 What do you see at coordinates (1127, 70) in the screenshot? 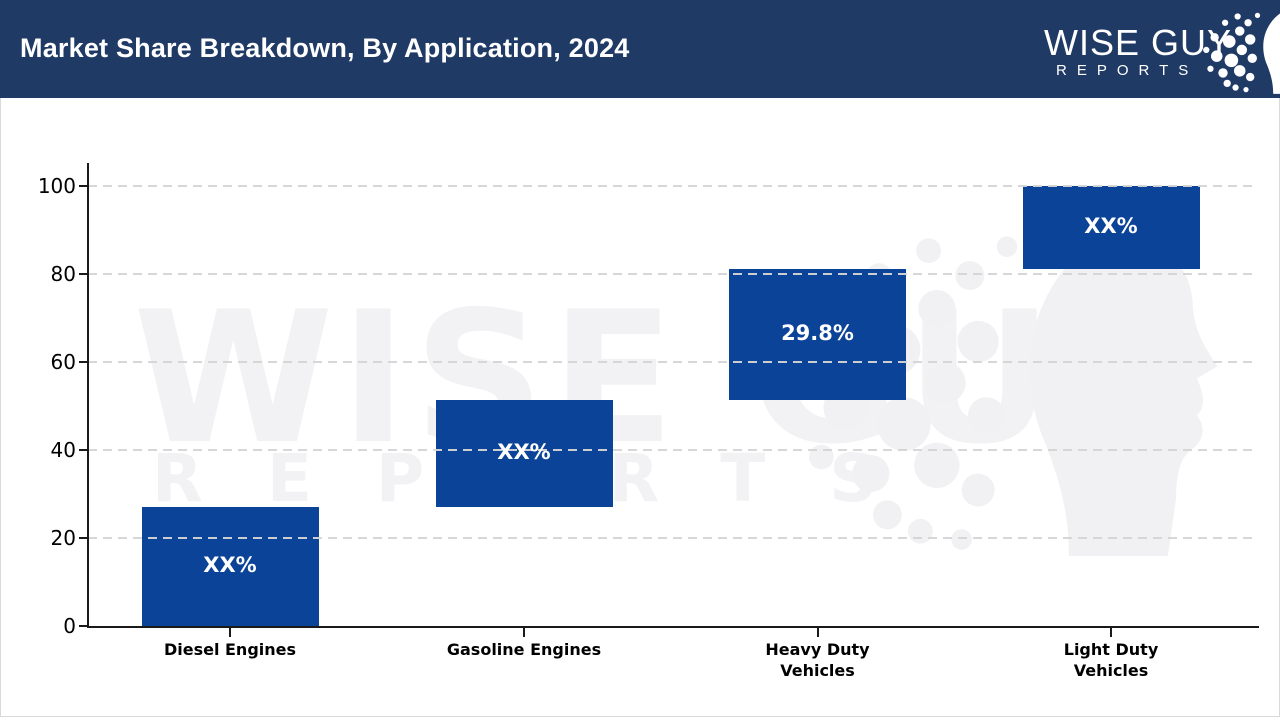
I see `logo-reports-text: REPORTS` at bounding box center [1127, 70].